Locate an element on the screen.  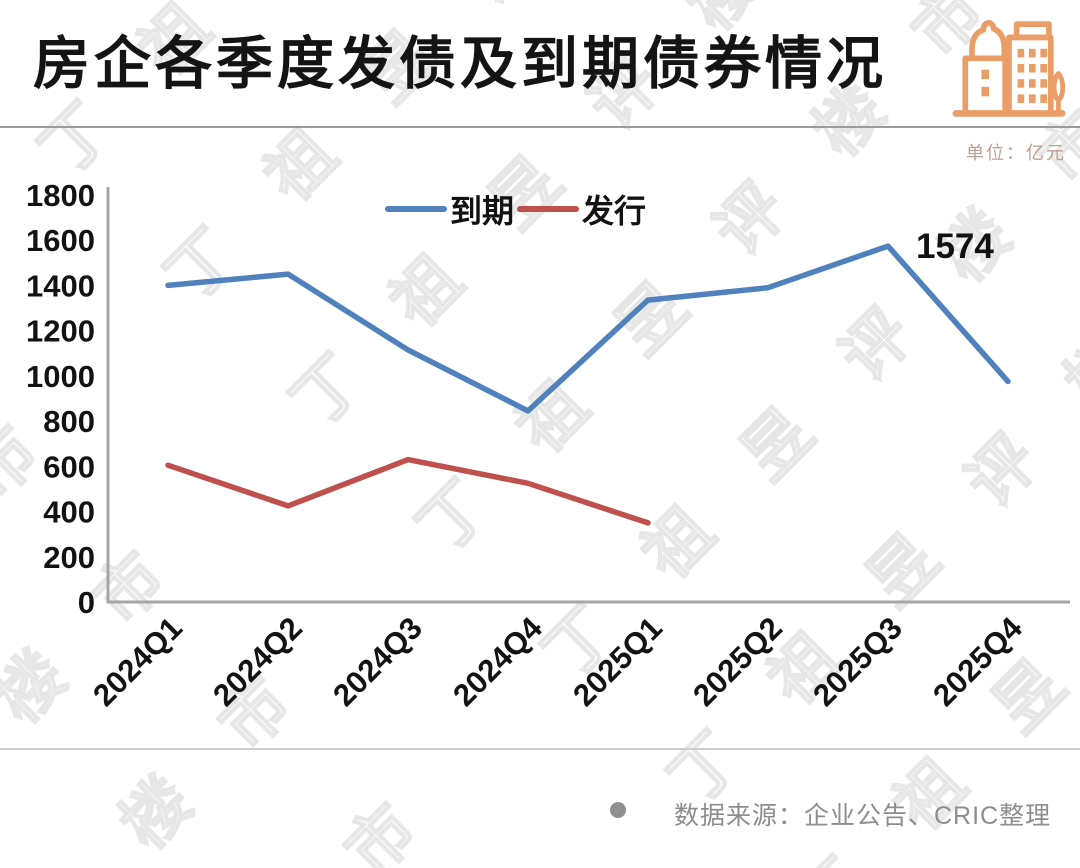
y-tick-label: 200 is located at coordinates (69, 557).